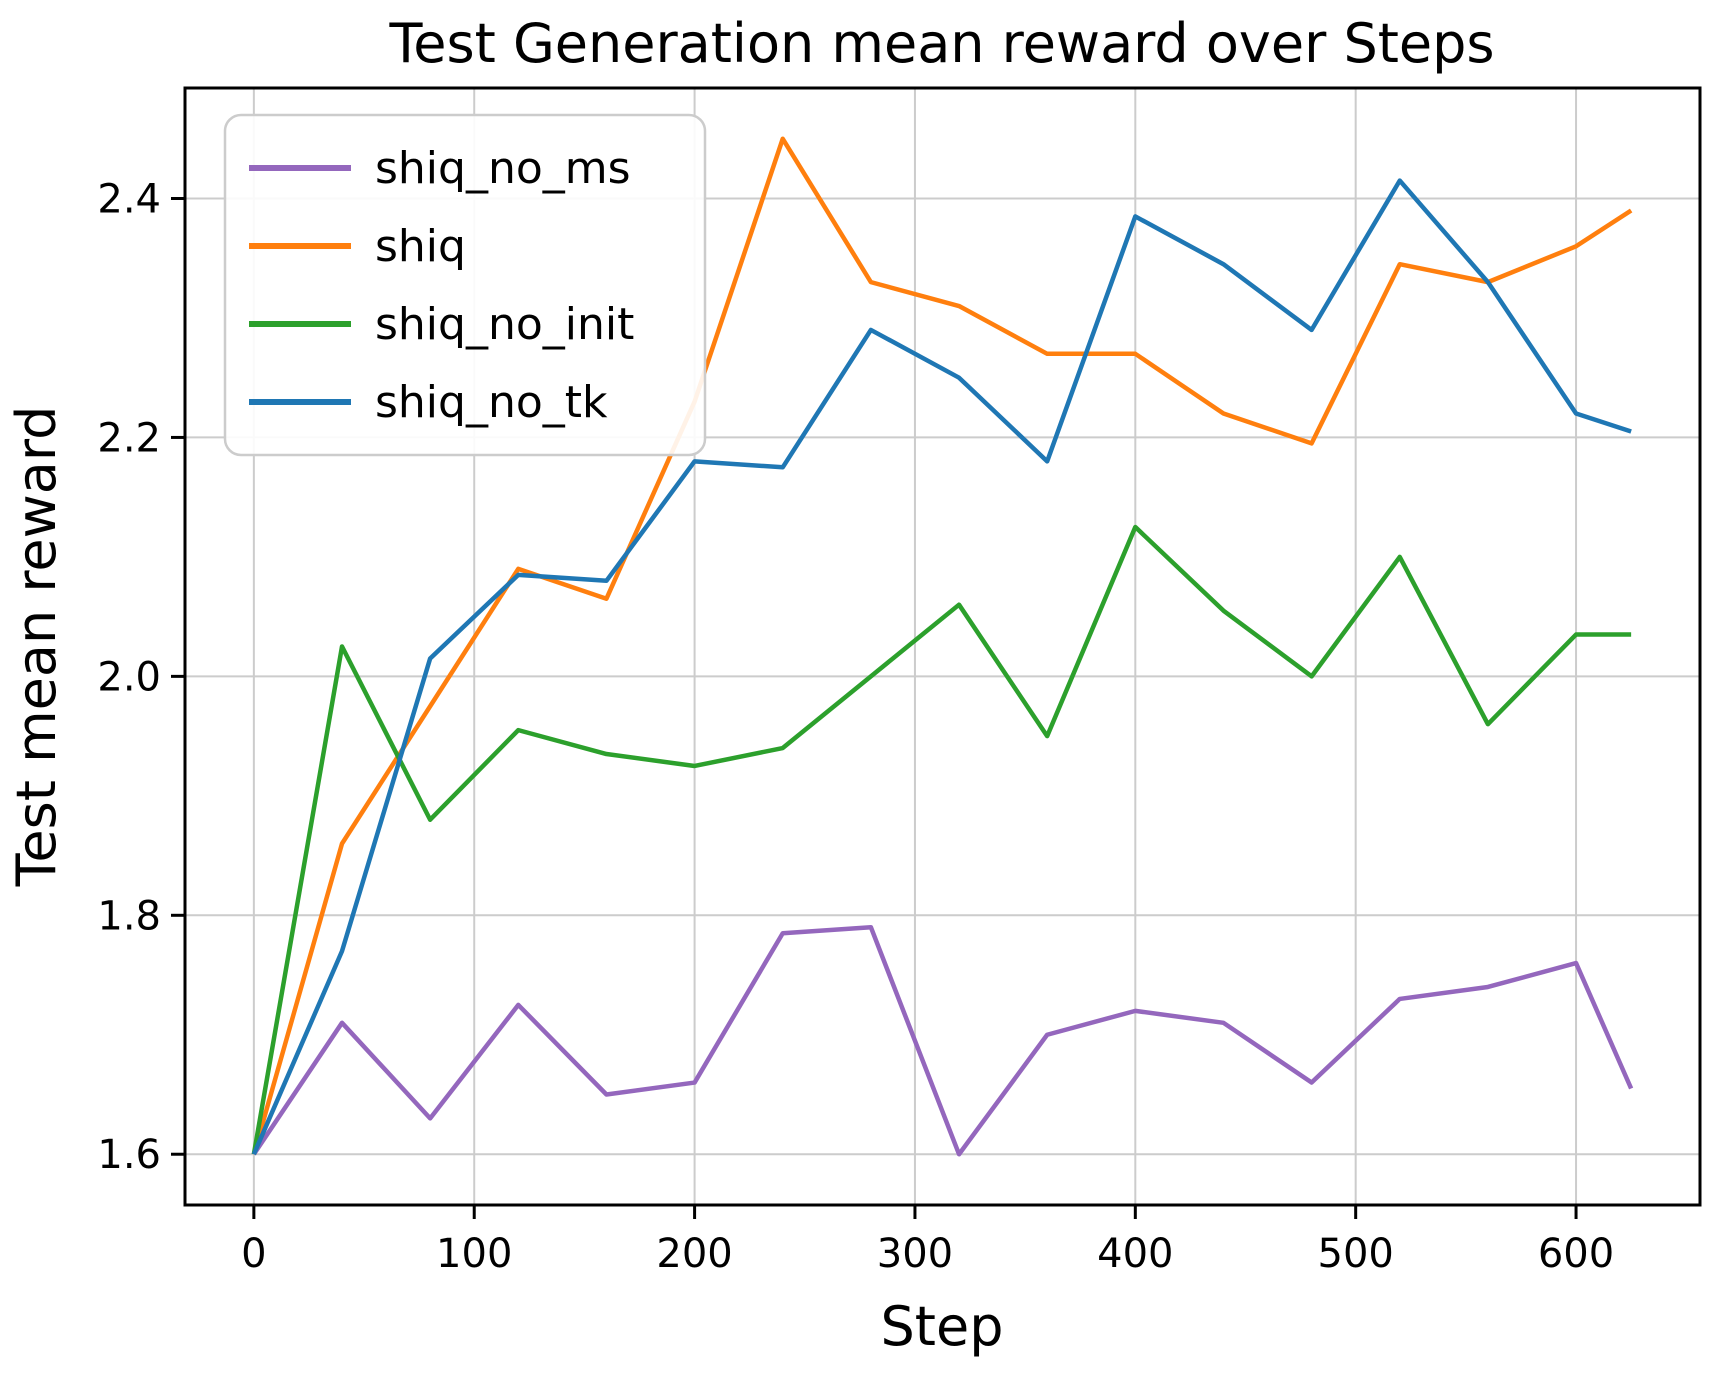  I want to click on y-tick-label: 1.6, so click(129, 1155).